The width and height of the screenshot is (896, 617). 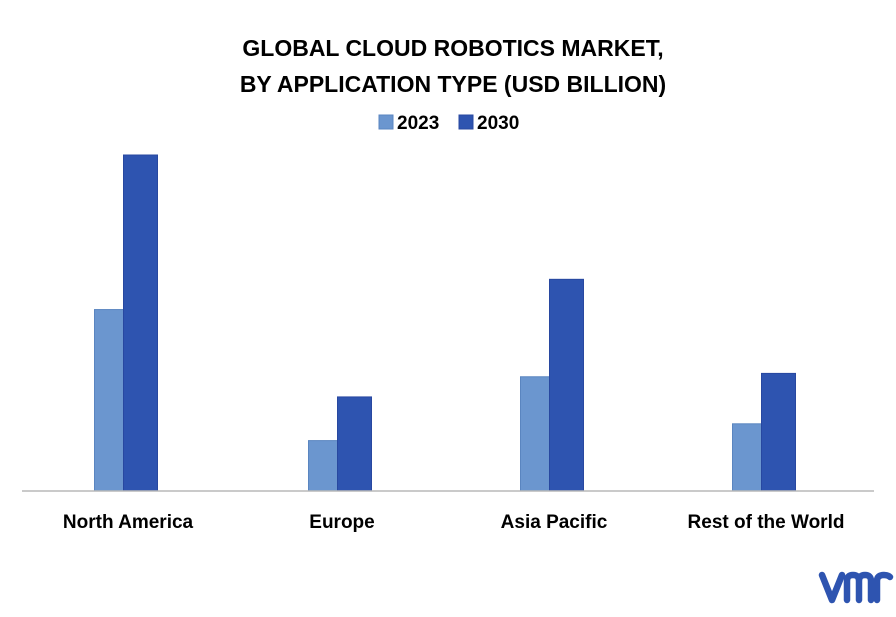 What do you see at coordinates (354, 444) in the screenshot?
I see `bar-europe-2030` at bounding box center [354, 444].